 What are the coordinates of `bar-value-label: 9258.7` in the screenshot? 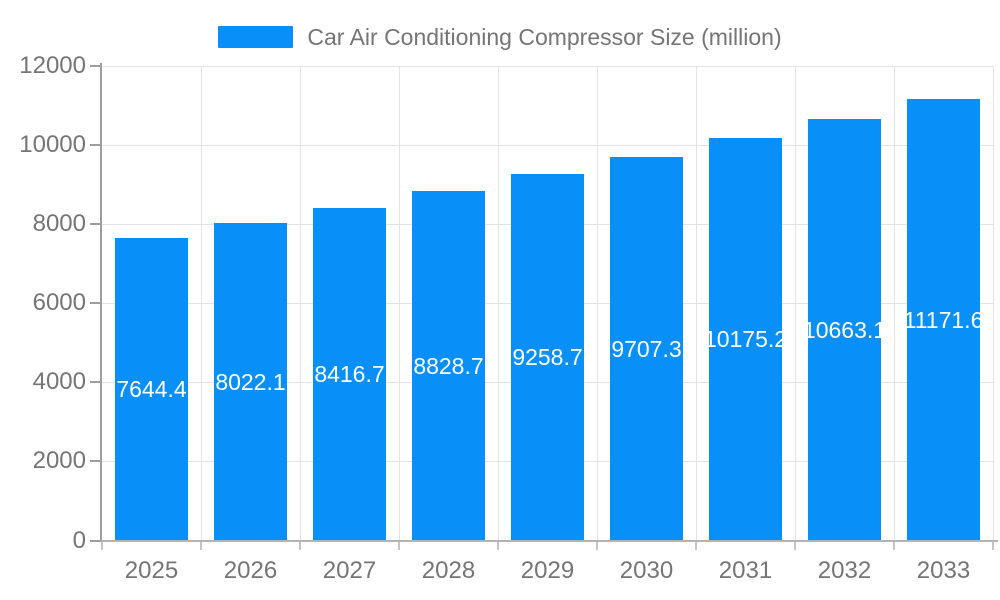 It's located at (547, 357).